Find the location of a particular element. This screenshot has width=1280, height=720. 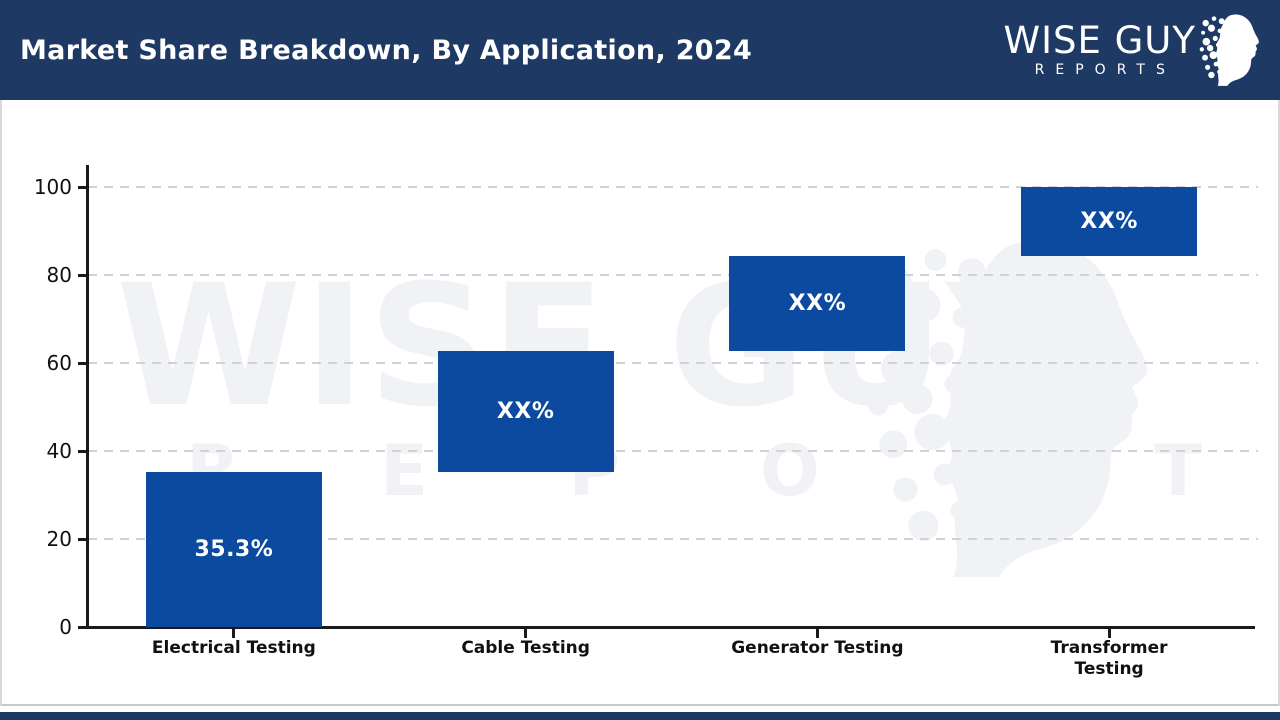

bar-cable-testing: XX% is located at coordinates (525, 411).